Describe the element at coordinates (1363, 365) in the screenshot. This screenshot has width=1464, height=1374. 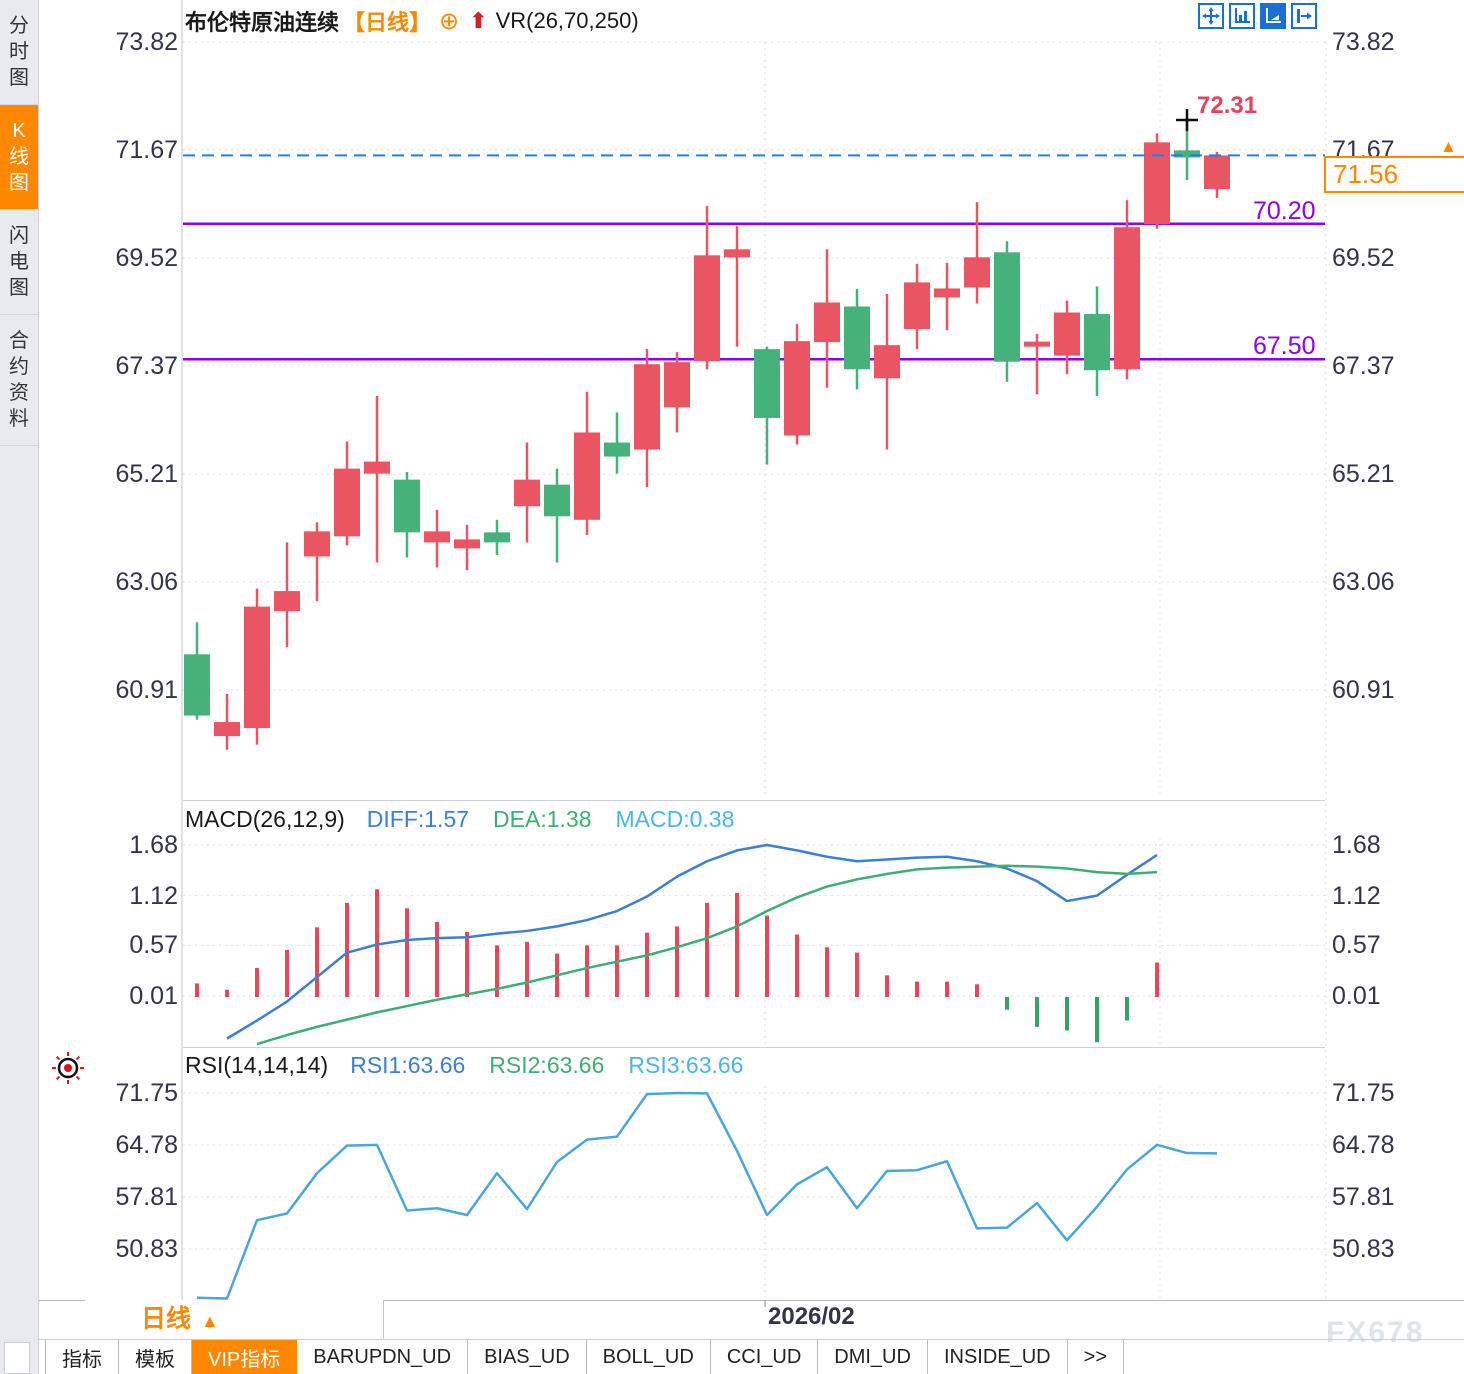
I see `axis-tick-label: 67.37` at that location.